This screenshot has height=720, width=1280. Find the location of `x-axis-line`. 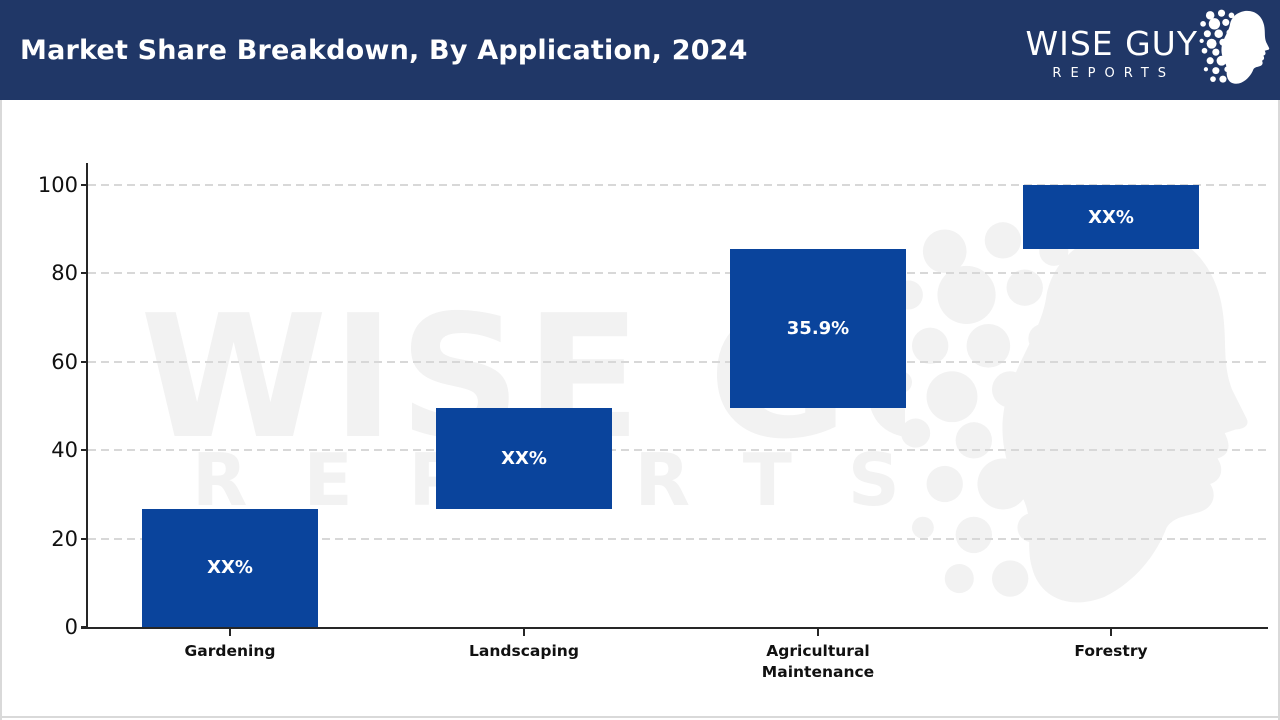

x-axis-line is located at coordinates (674, 628).